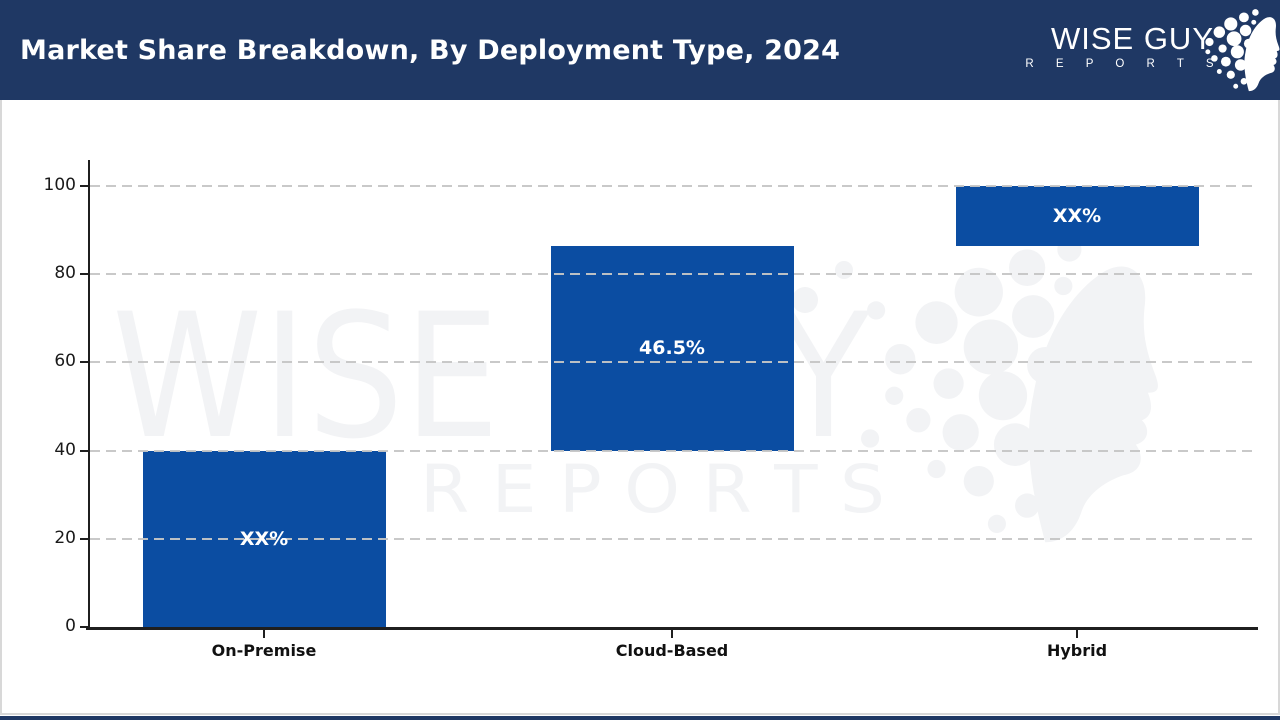  I want to click on footer-bar, so click(640, 718).